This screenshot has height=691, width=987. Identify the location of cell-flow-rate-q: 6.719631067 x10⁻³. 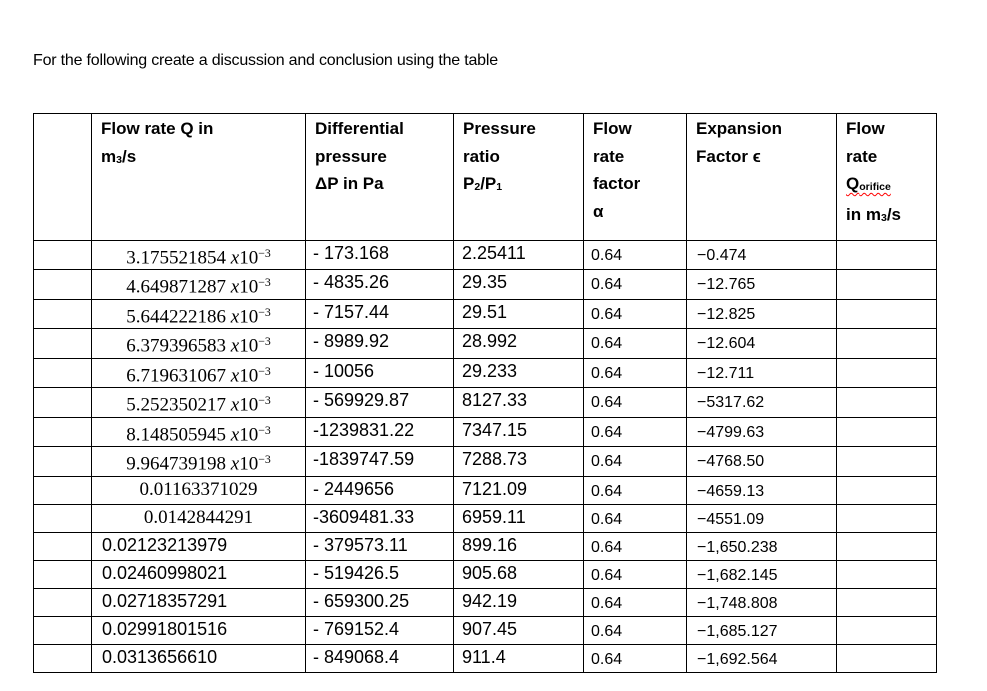
(198, 373).